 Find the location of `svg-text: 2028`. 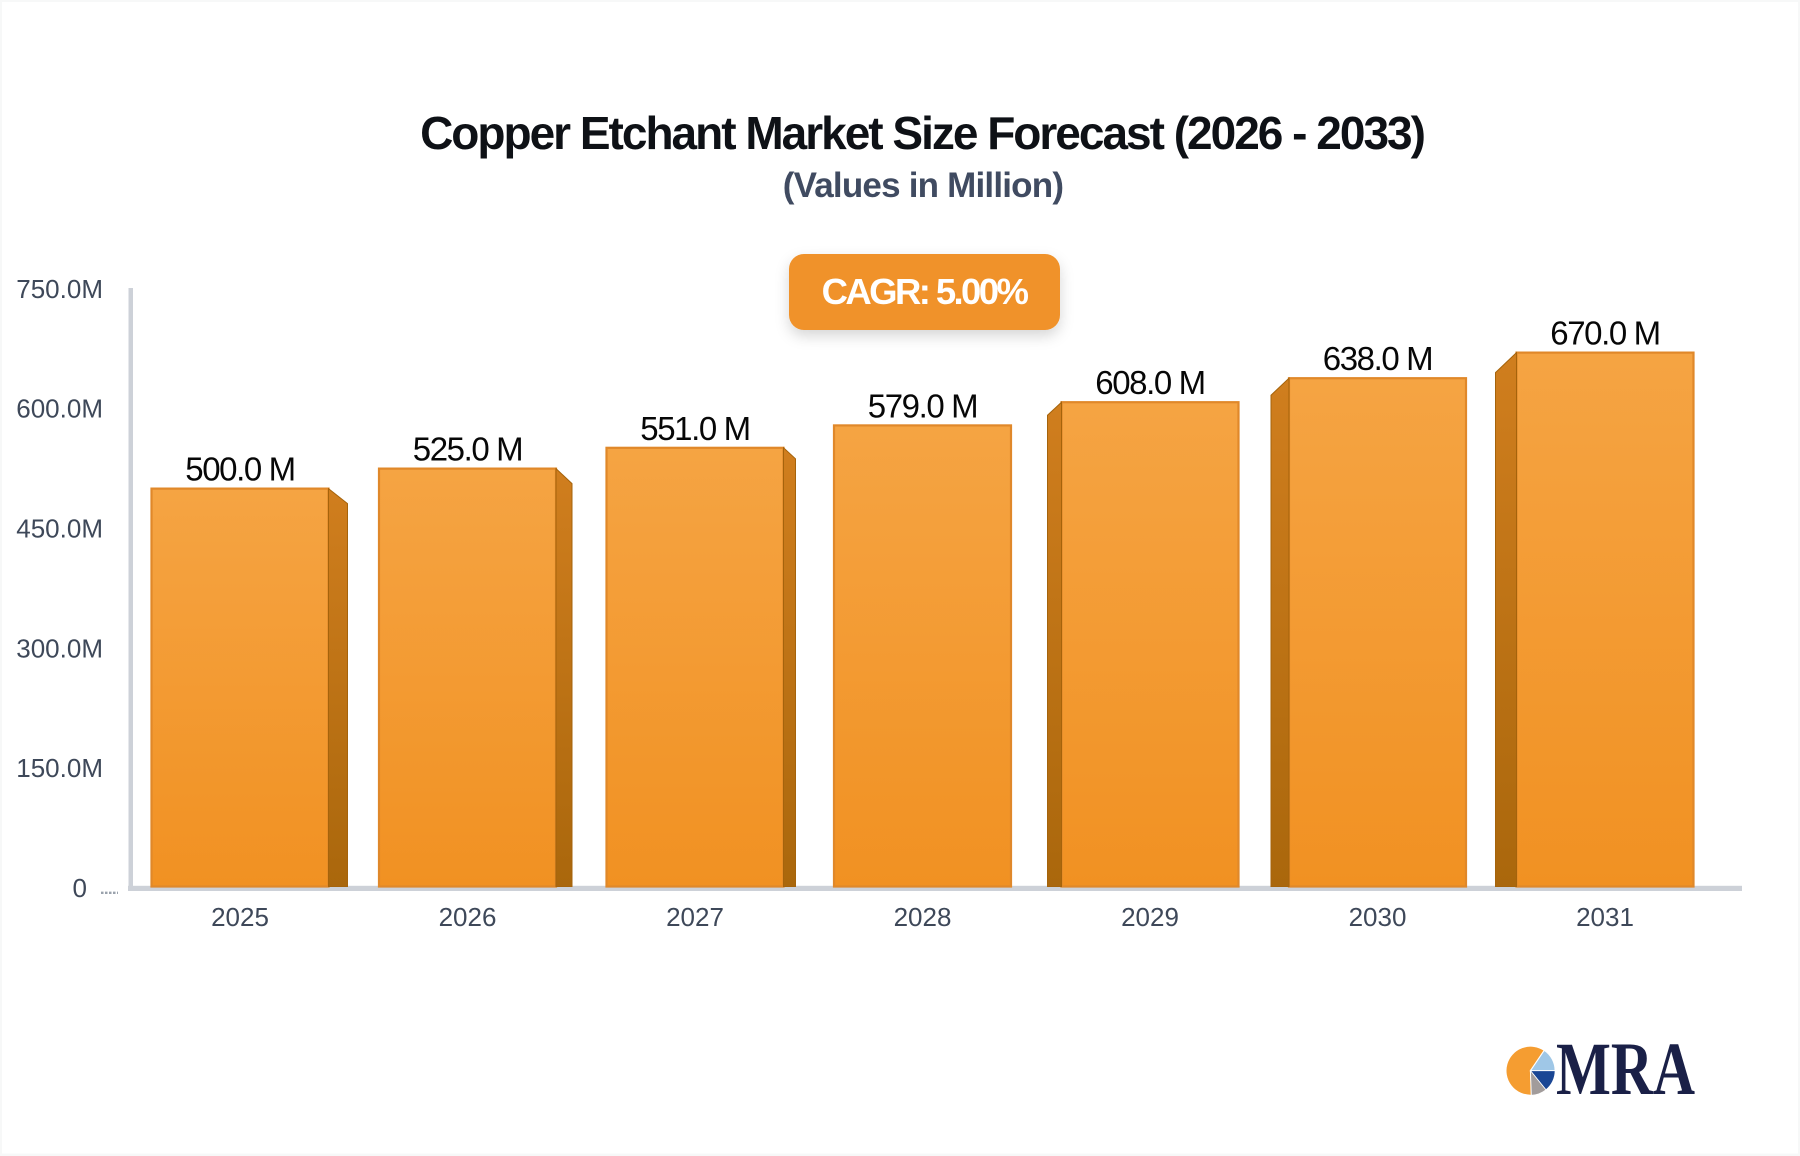

svg-text: 2028 is located at coordinates (923, 917).